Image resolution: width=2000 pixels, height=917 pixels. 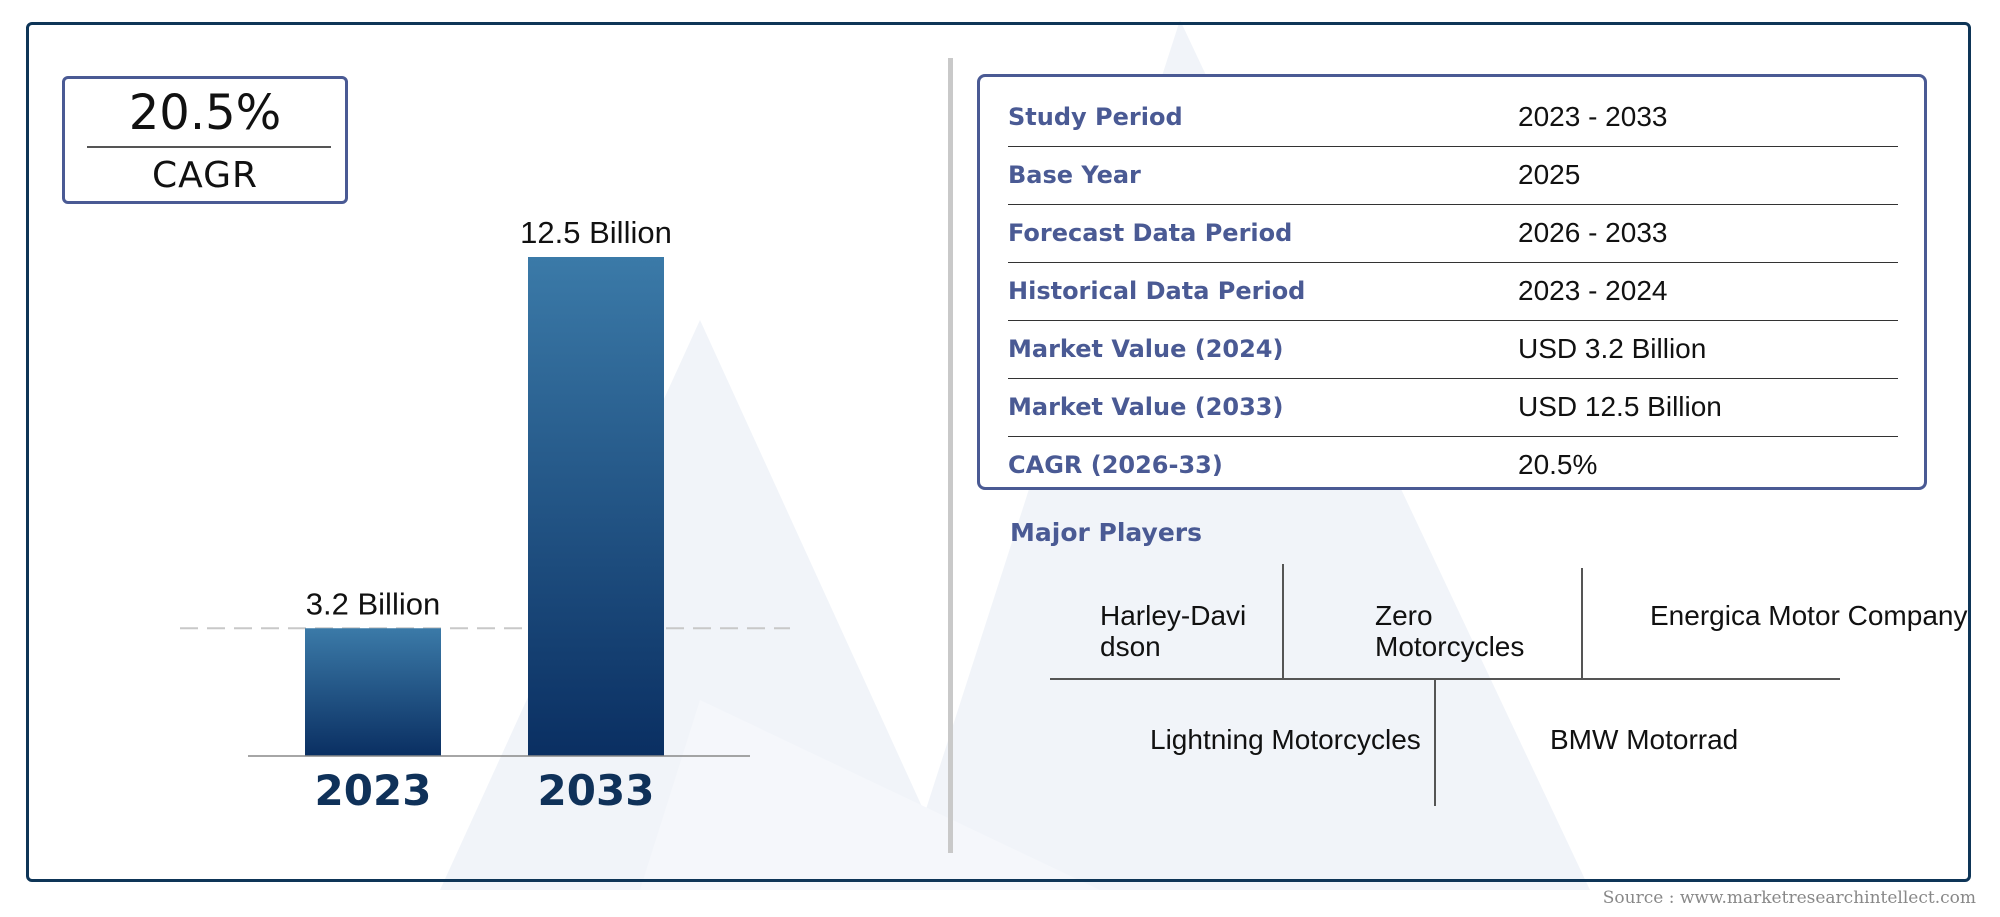 What do you see at coordinates (950, 455) in the screenshot?
I see `vertical-divider` at bounding box center [950, 455].